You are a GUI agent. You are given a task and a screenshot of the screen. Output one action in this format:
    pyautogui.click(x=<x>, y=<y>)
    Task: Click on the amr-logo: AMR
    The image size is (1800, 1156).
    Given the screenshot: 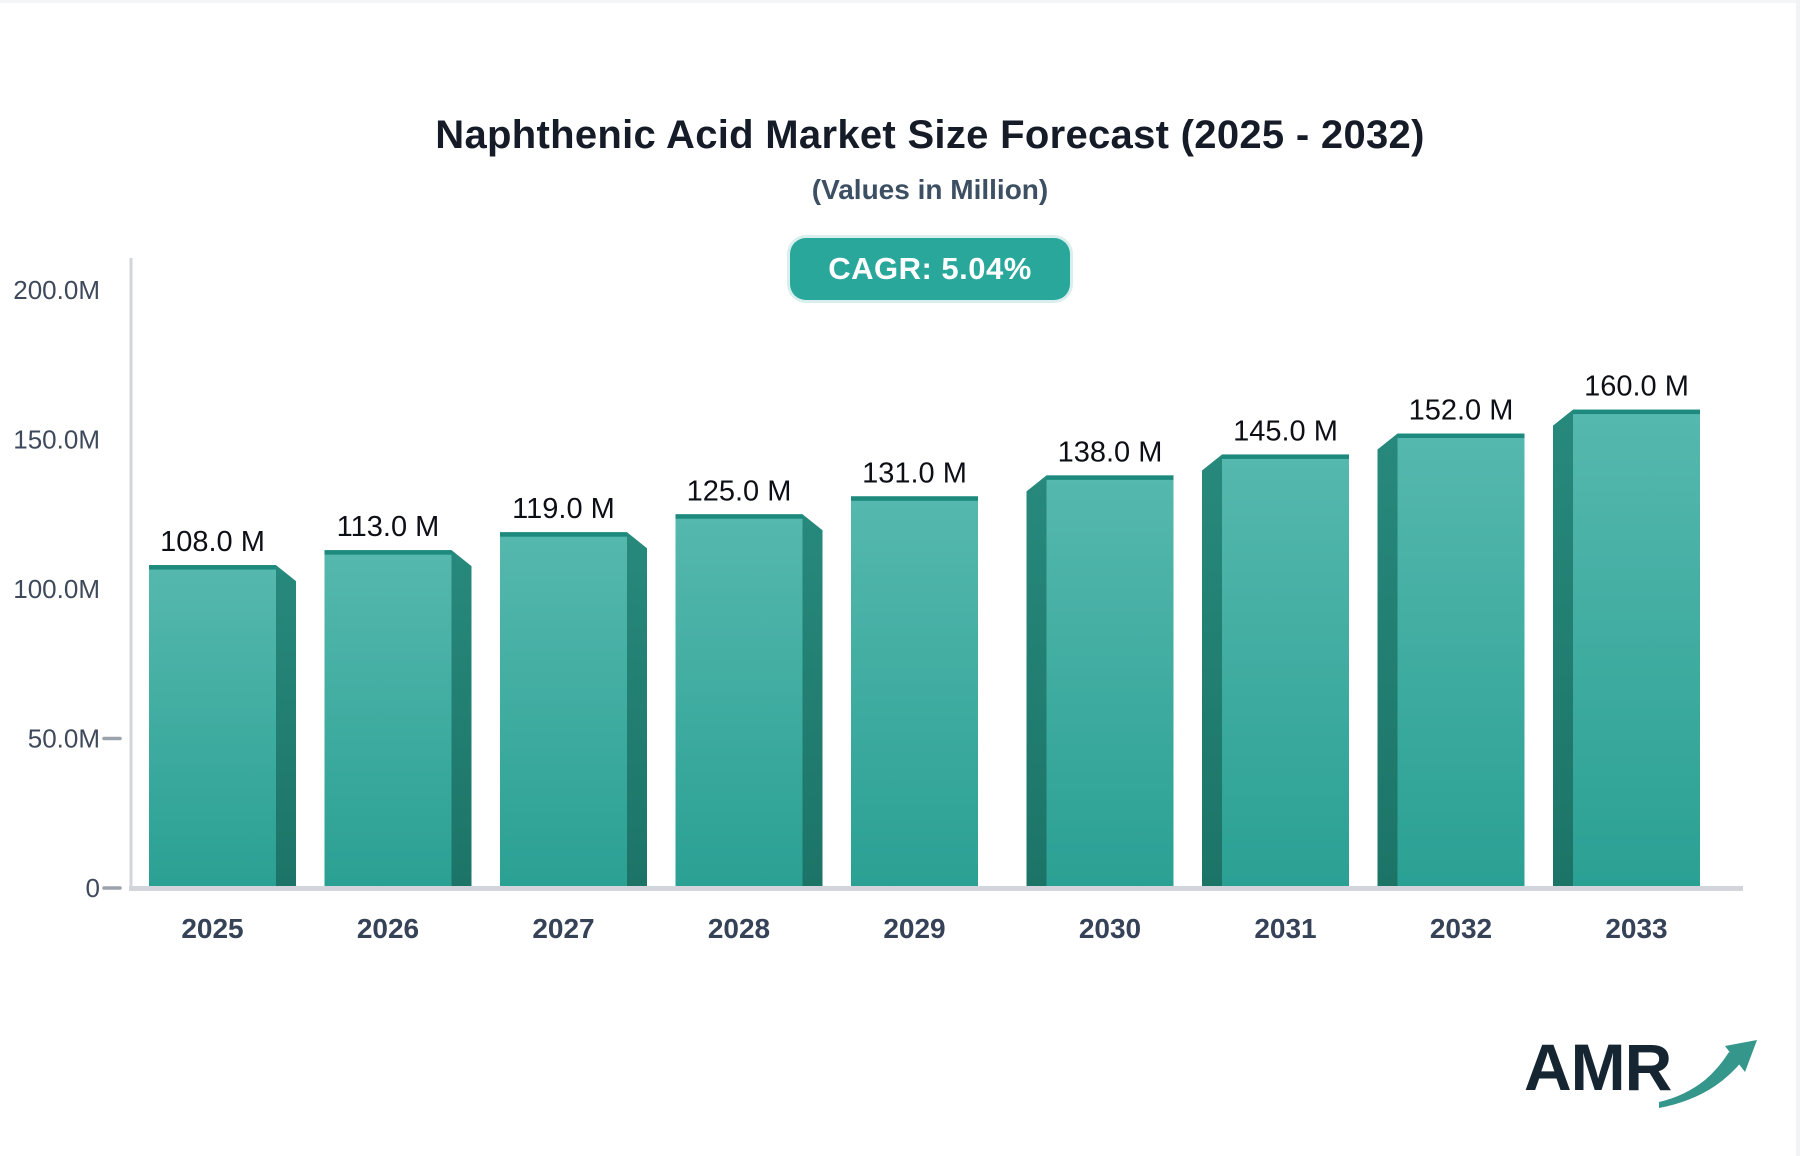 What is the action you would take?
    pyautogui.click(x=1642, y=1075)
    